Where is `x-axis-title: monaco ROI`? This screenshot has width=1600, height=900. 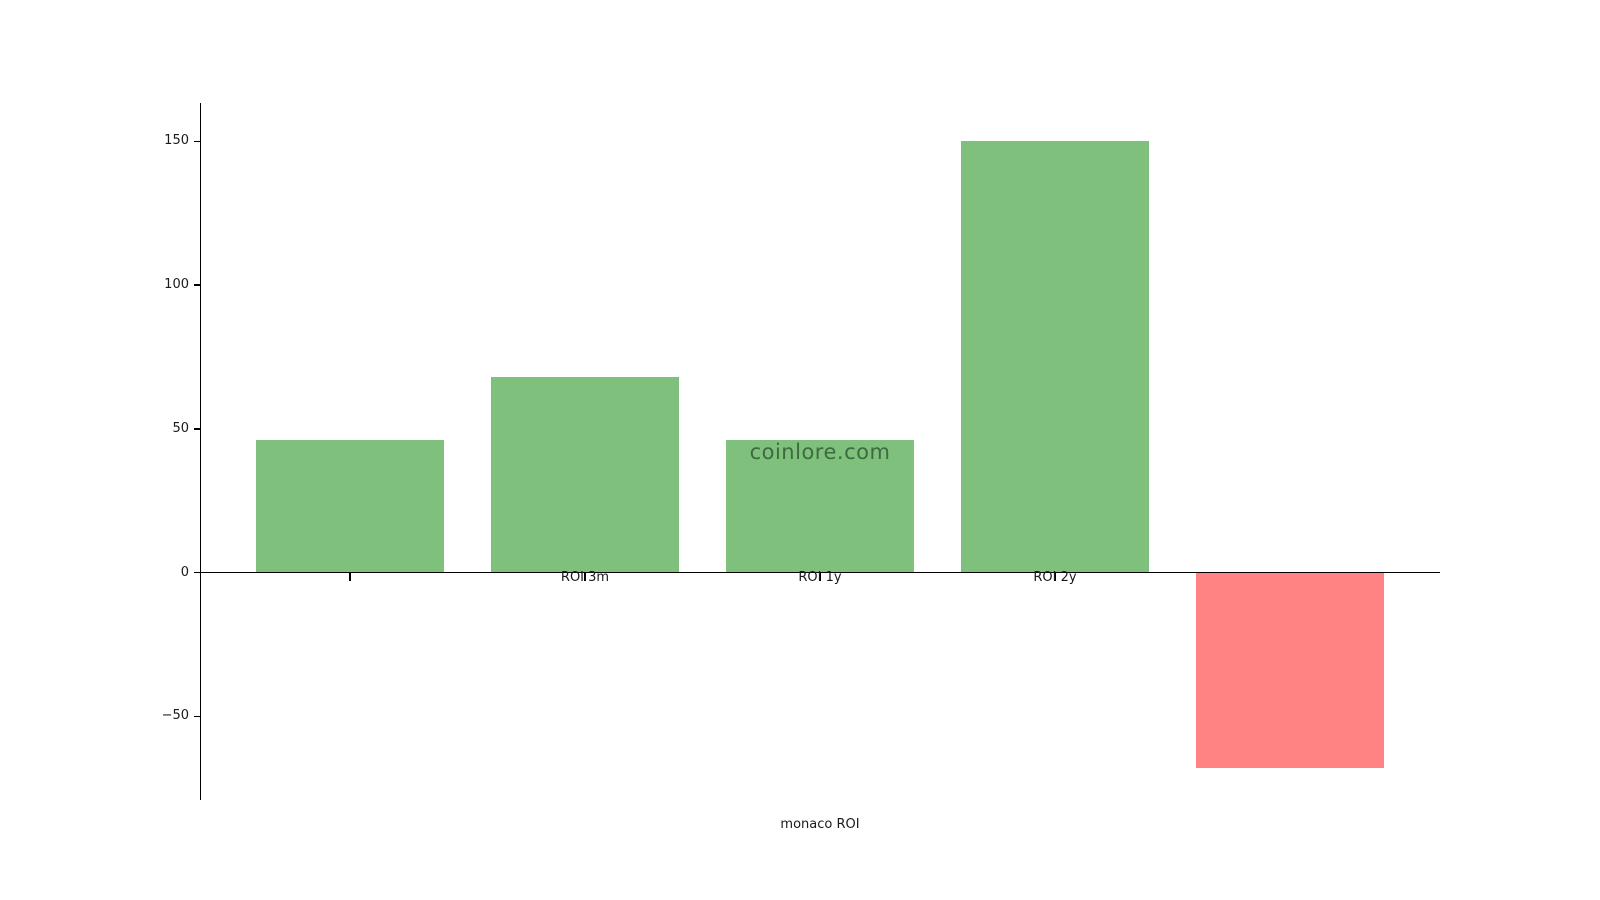
x-axis-title: monaco ROI is located at coordinates (820, 824).